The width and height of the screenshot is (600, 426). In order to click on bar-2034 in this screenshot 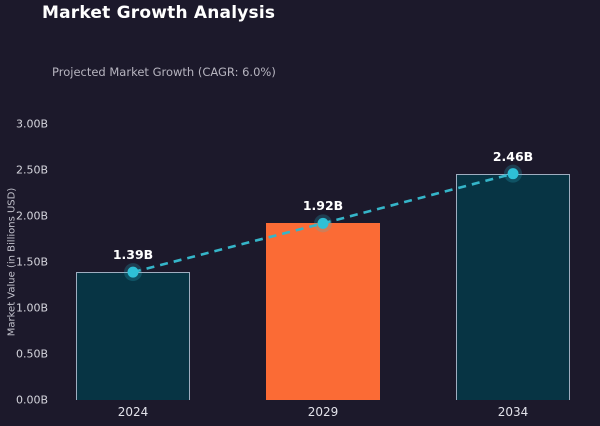, I will do `click(513, 286)`.